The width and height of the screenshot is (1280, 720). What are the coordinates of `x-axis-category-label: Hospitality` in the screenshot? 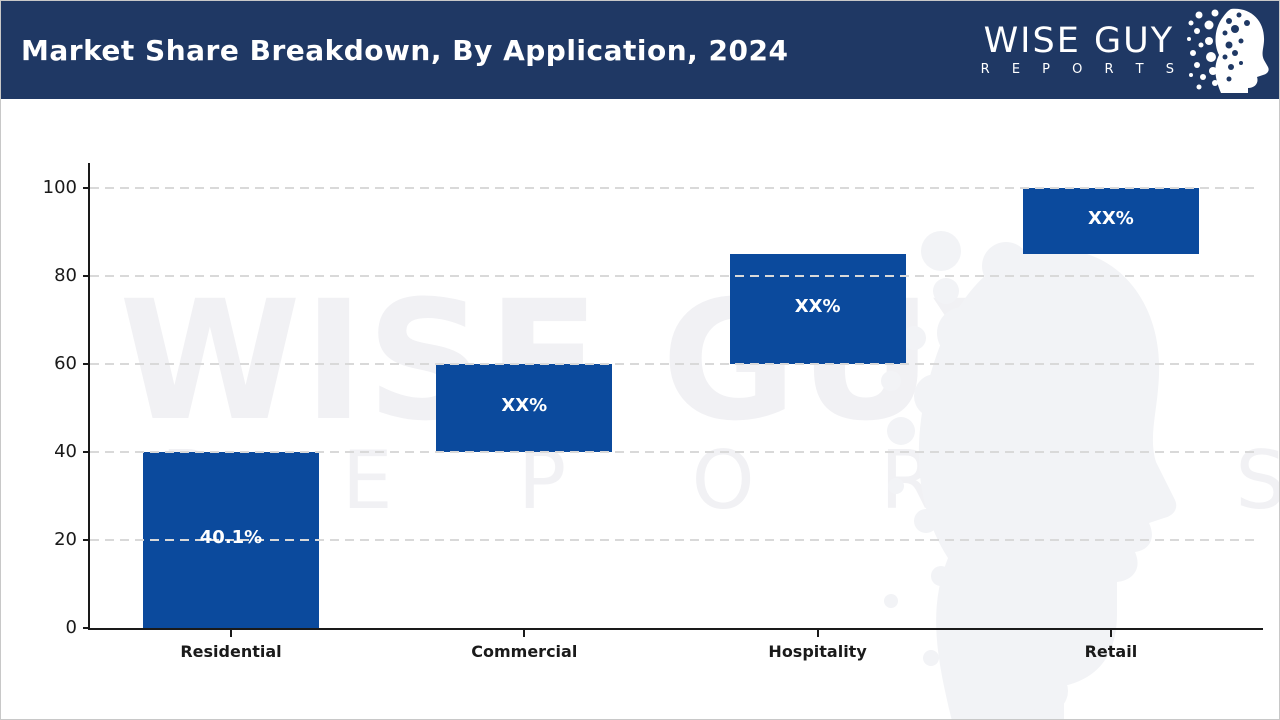 It's located at (817, 651).